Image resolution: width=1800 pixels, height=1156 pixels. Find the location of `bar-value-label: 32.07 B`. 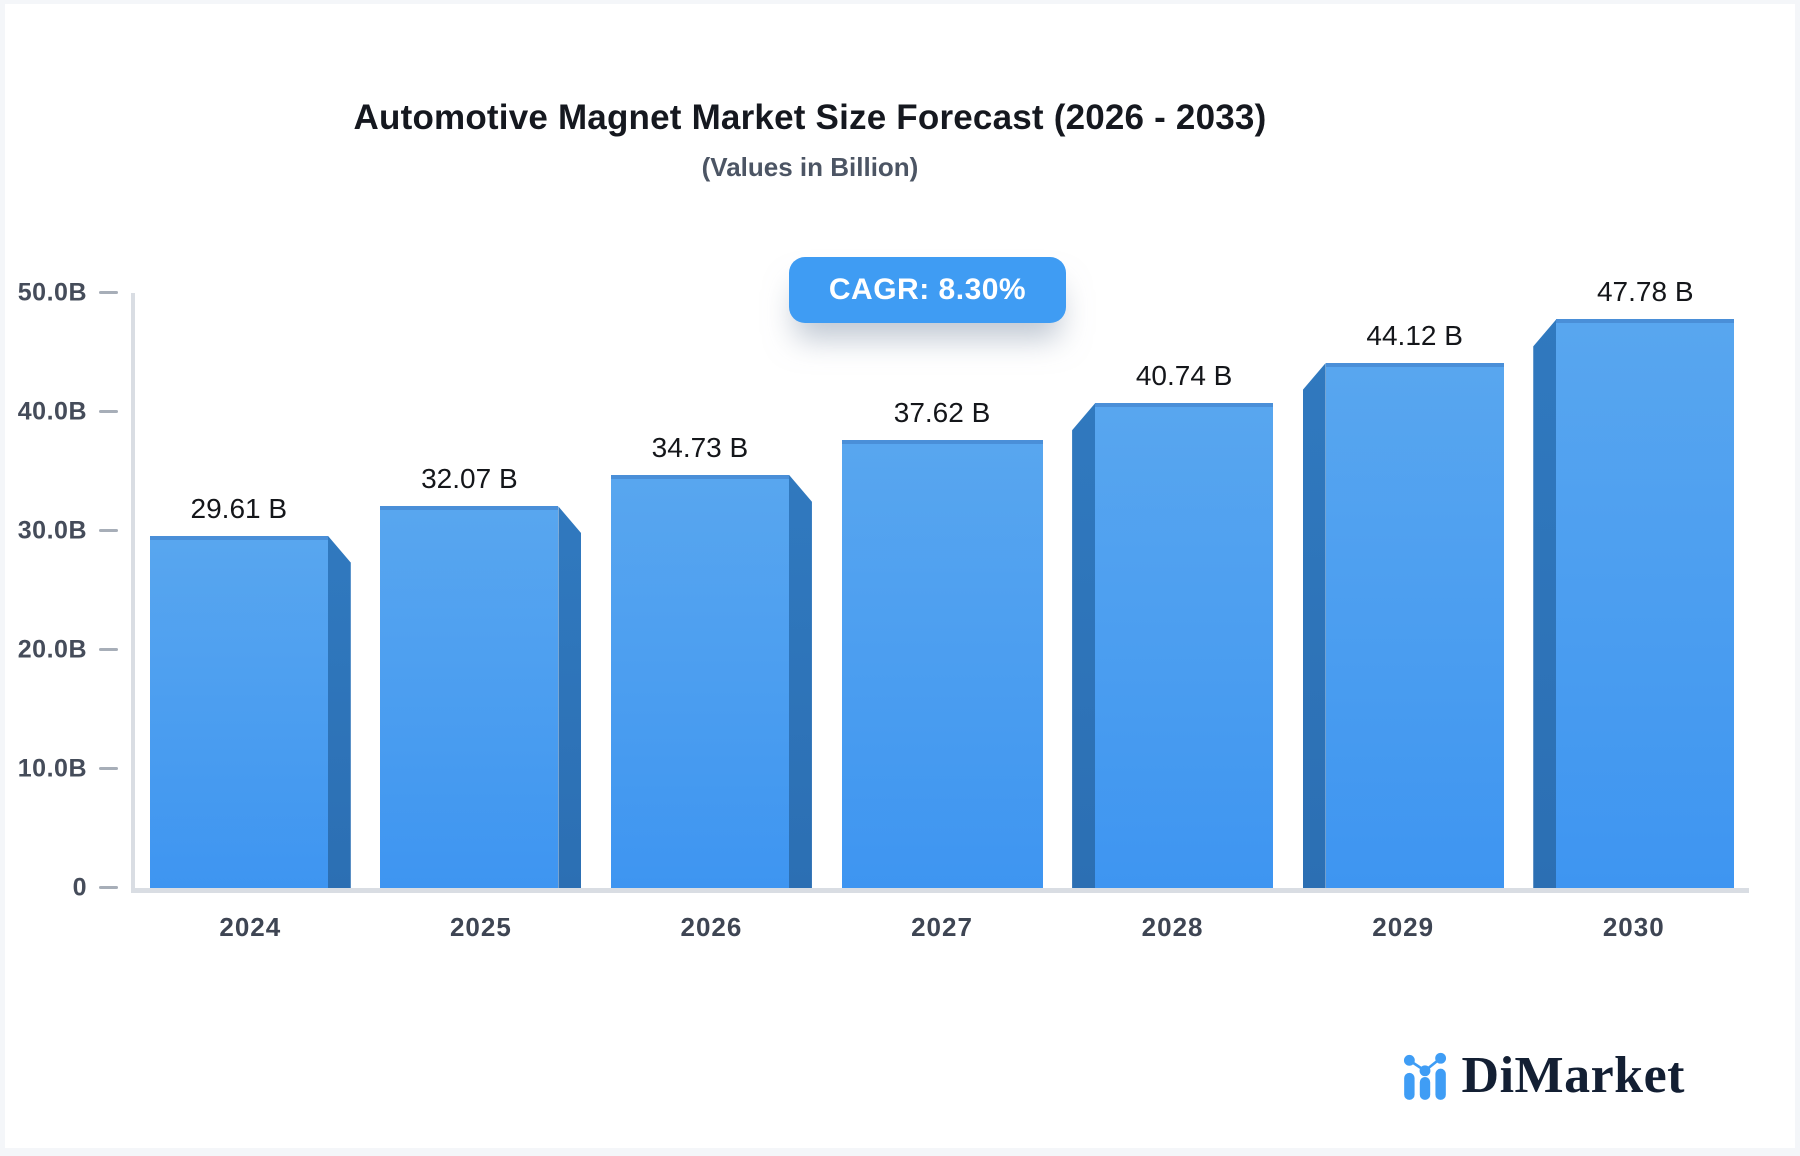

bar-value-label: 32.07 B is located at coordinates (469, 479).